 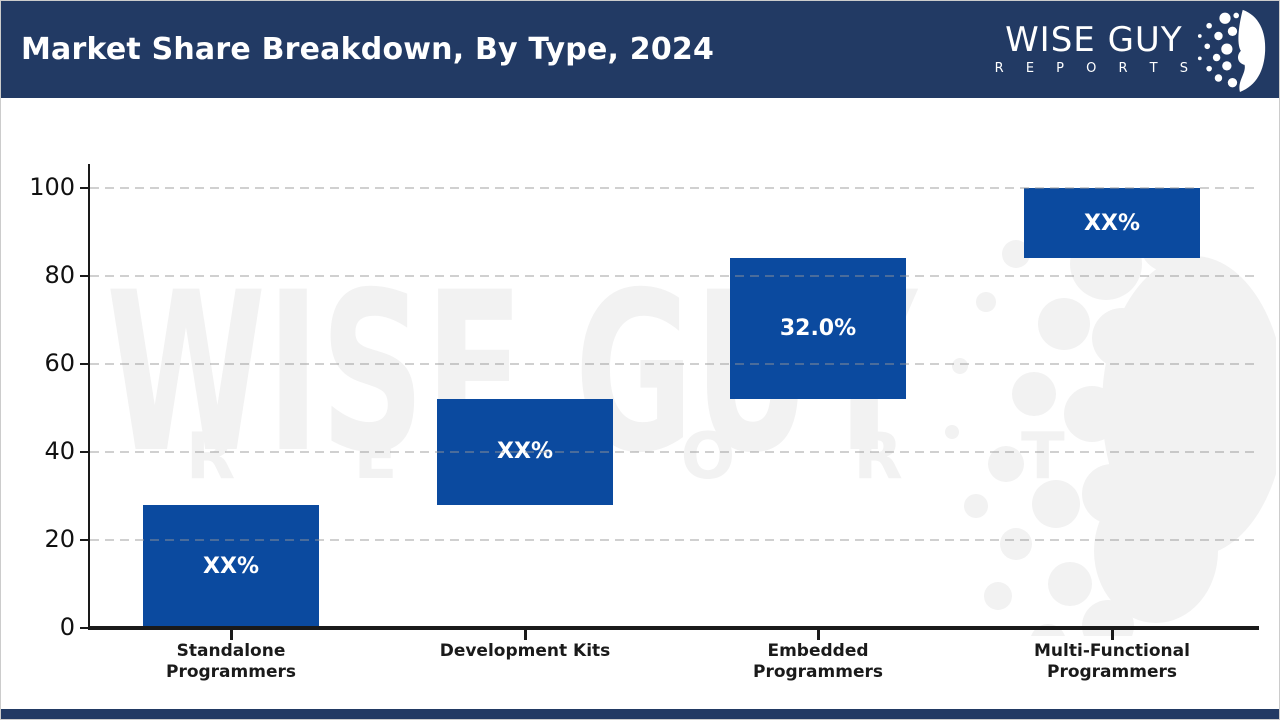 I want to click on logo-wiseguy-label: WISE GUY, so click(x=1094, y=40).